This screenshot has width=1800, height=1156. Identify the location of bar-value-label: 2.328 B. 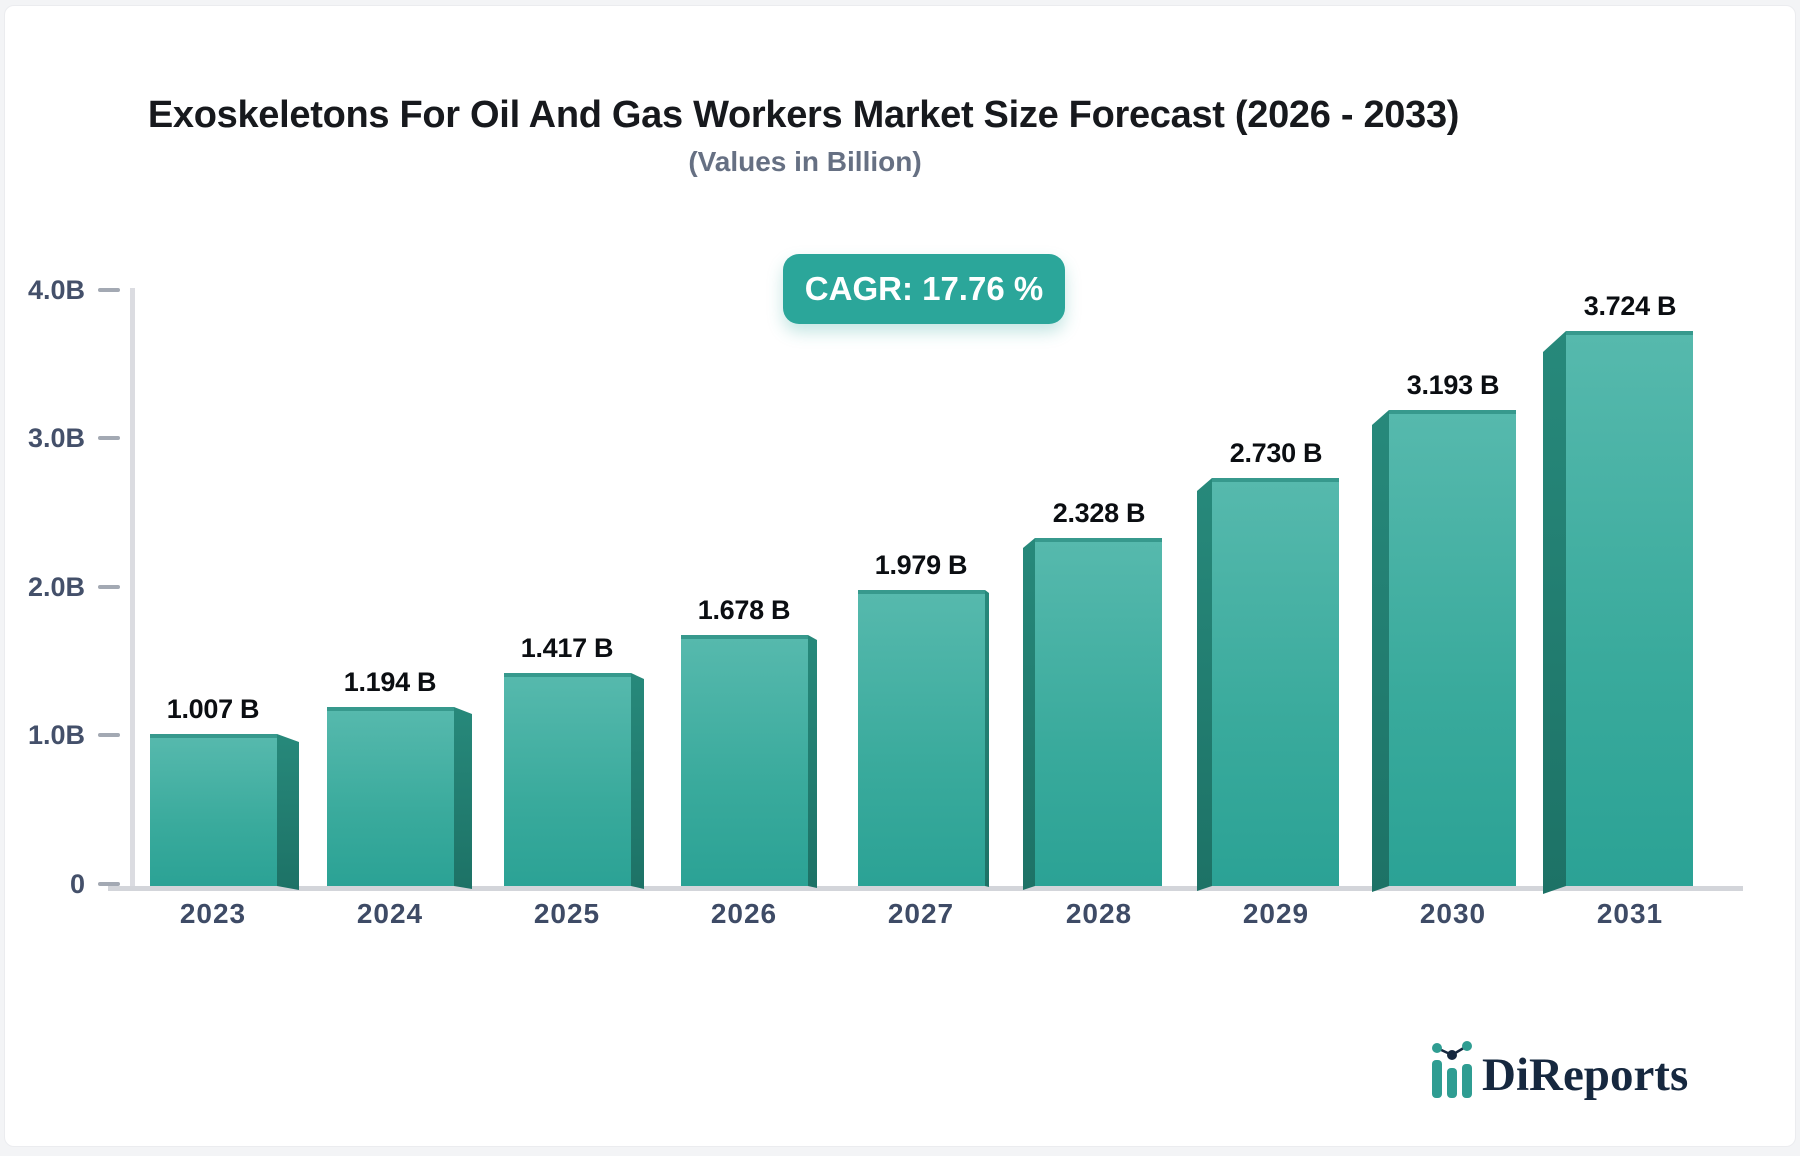
(1099, 513).